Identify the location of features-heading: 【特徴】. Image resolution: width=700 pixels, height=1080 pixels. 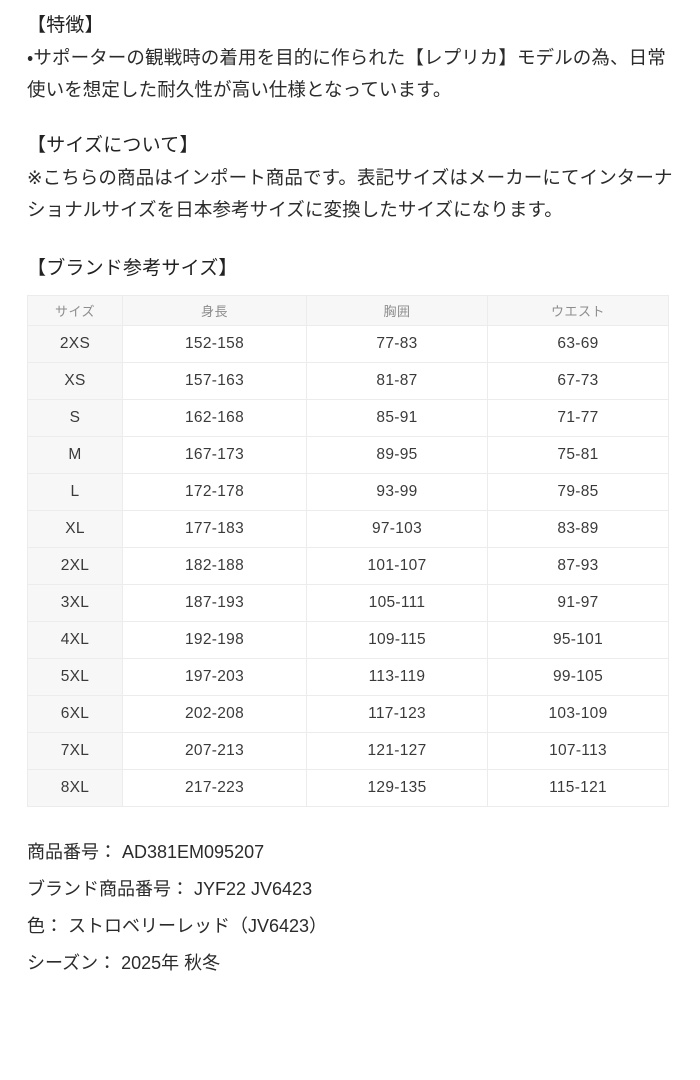
(65, 25).